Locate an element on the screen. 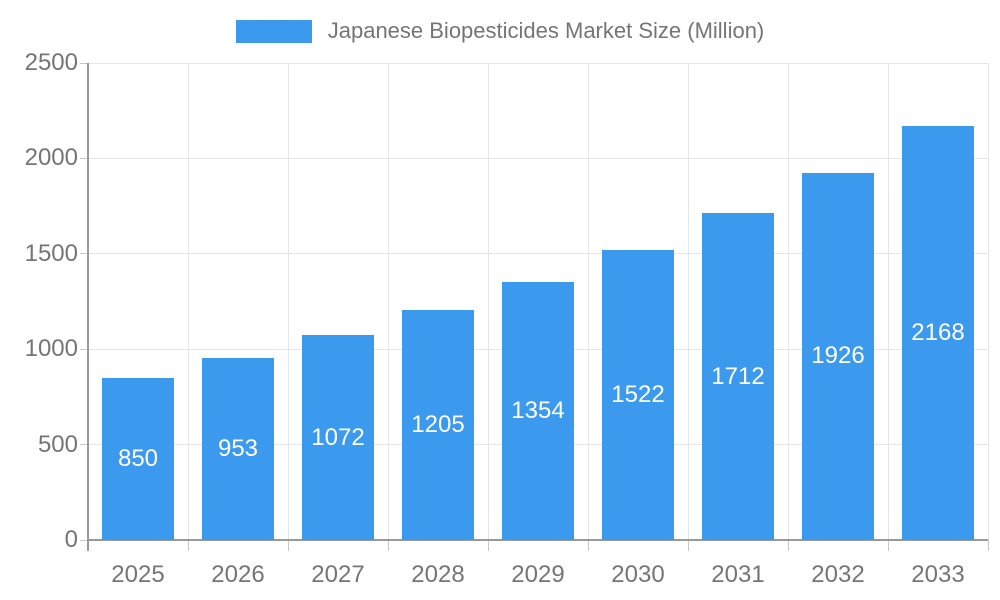 The image size is (1000, 600). bar-2032: 1926 is located at coordinates (838, 356).